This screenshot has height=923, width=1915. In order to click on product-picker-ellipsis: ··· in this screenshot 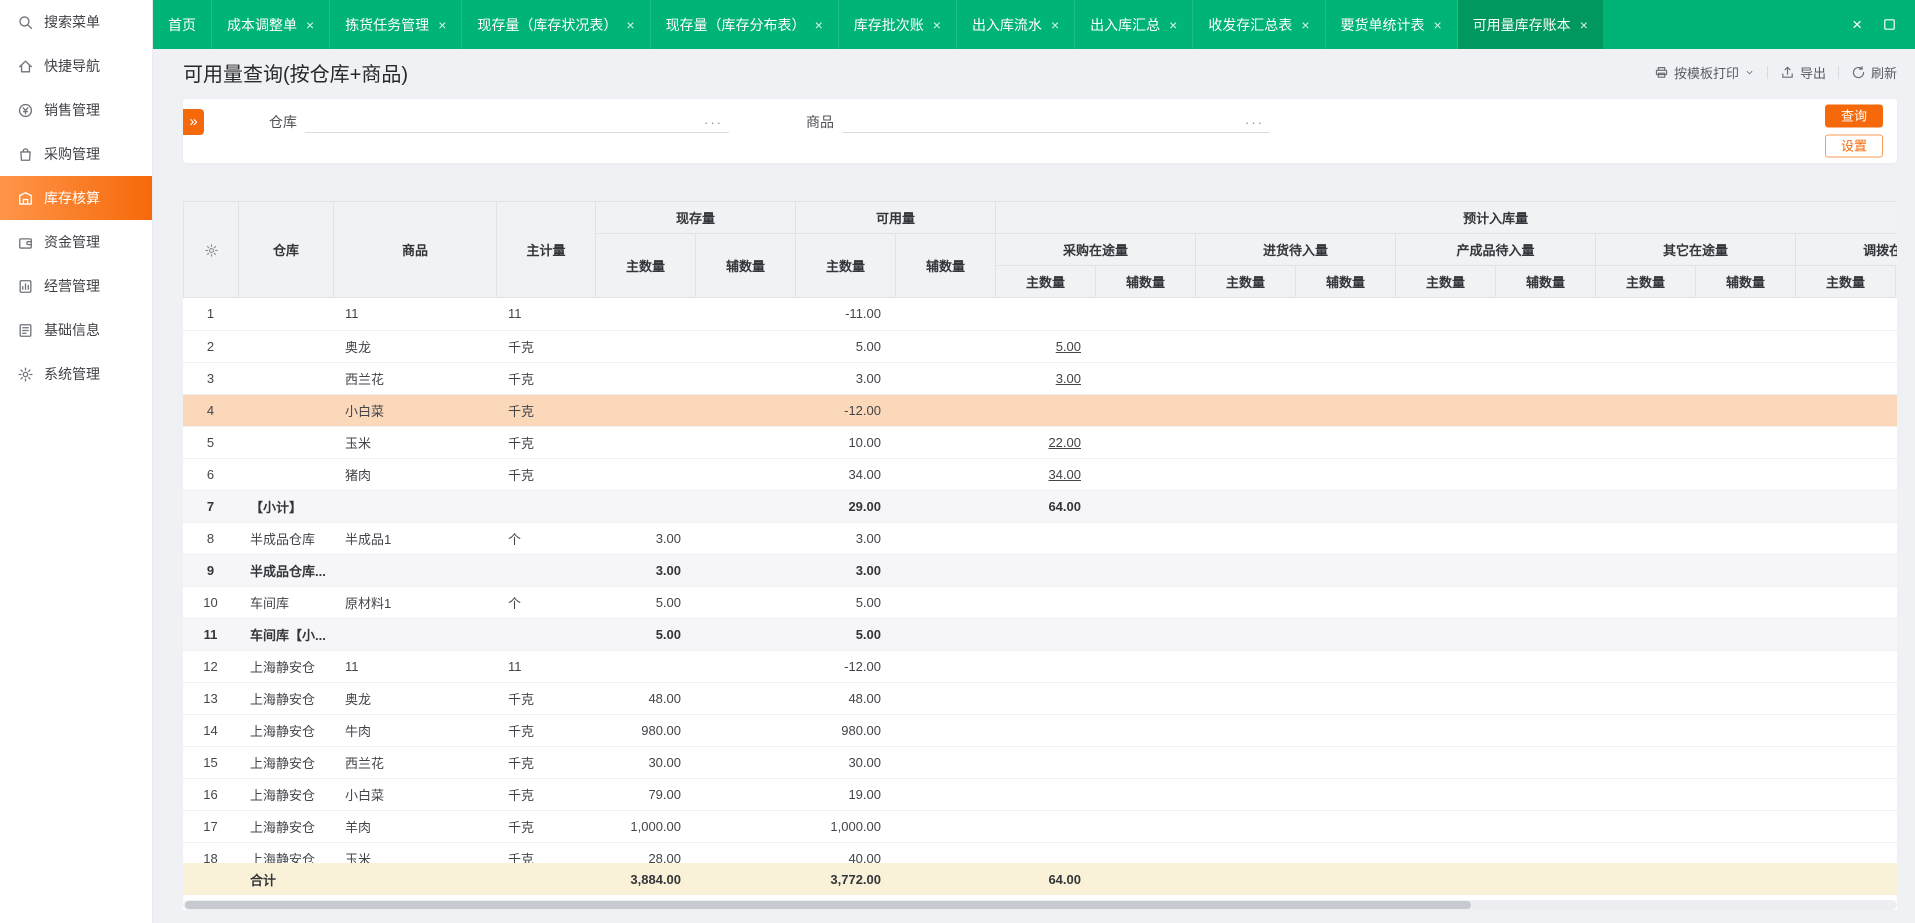, I will do `click(1254, 122)`.